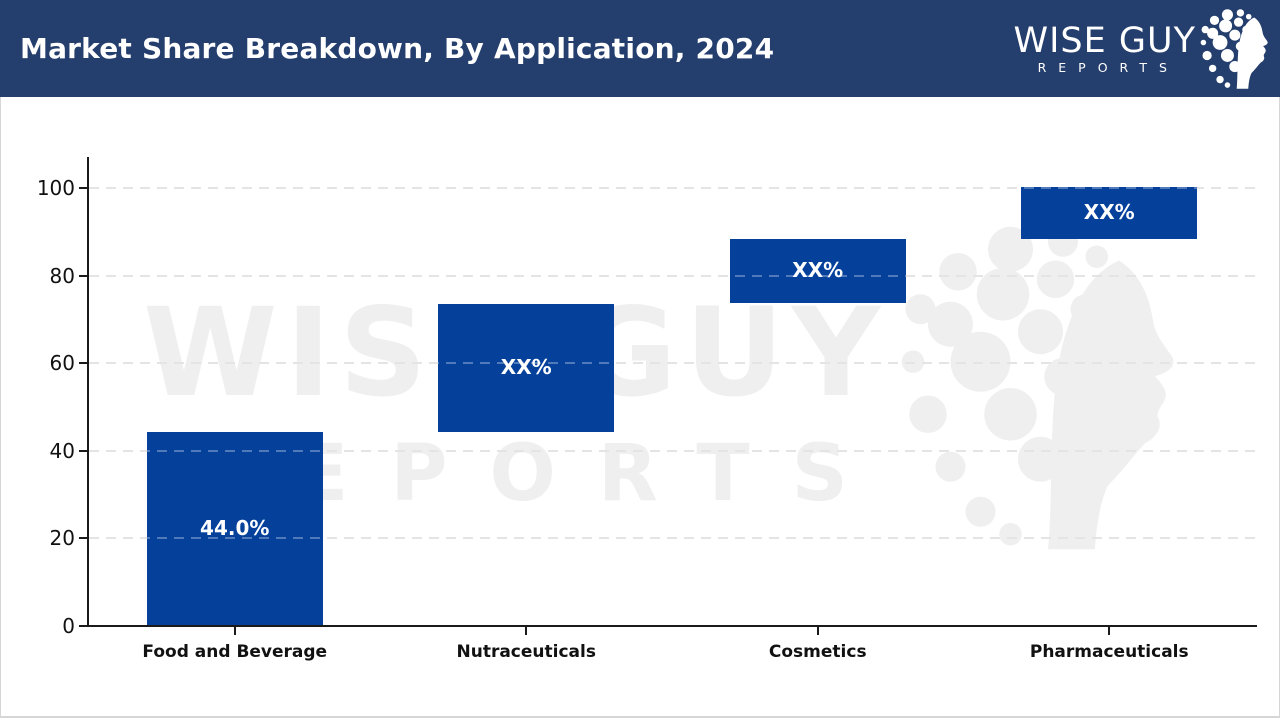 The height and width of the screenshot is (720, 1280). Describe the element at coordinates (88, 392) in the screenshot. I see `y-axis-line` at that location.